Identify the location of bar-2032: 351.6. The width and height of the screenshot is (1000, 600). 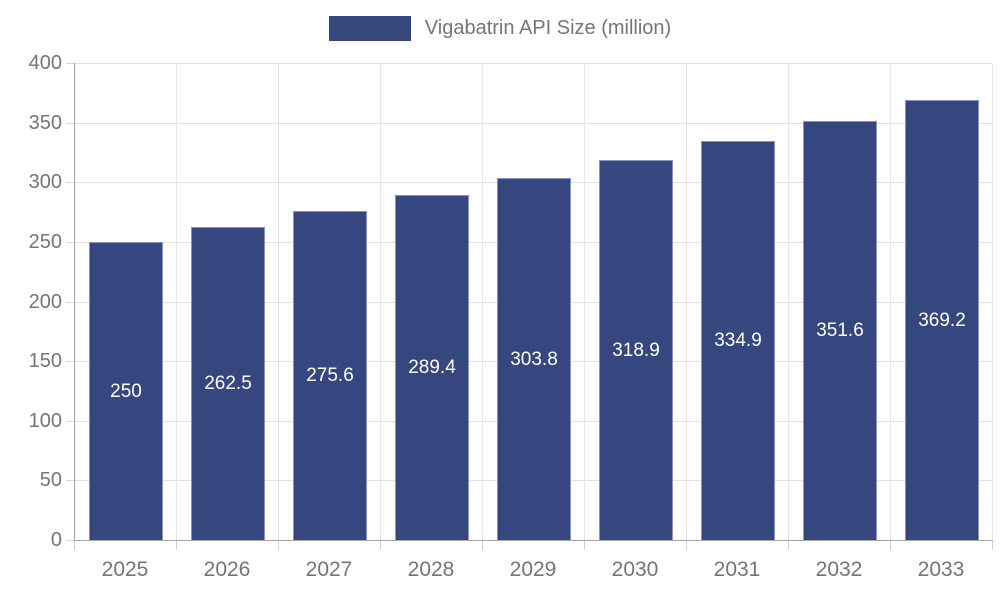
(840, 330).